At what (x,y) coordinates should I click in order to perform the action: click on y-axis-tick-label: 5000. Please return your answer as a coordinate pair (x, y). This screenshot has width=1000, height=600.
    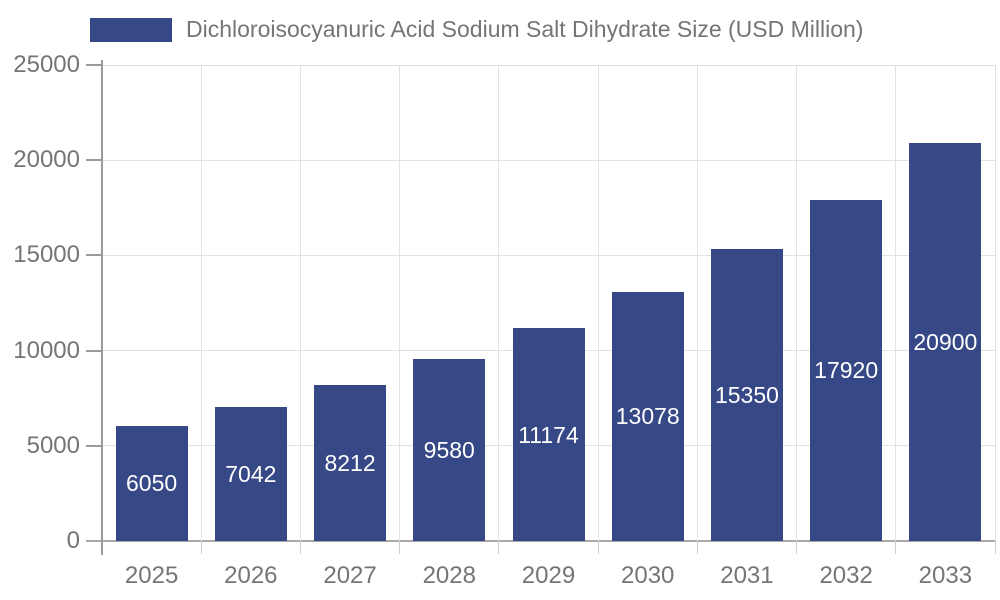
    Looking at the image, I should click on (53, 445).